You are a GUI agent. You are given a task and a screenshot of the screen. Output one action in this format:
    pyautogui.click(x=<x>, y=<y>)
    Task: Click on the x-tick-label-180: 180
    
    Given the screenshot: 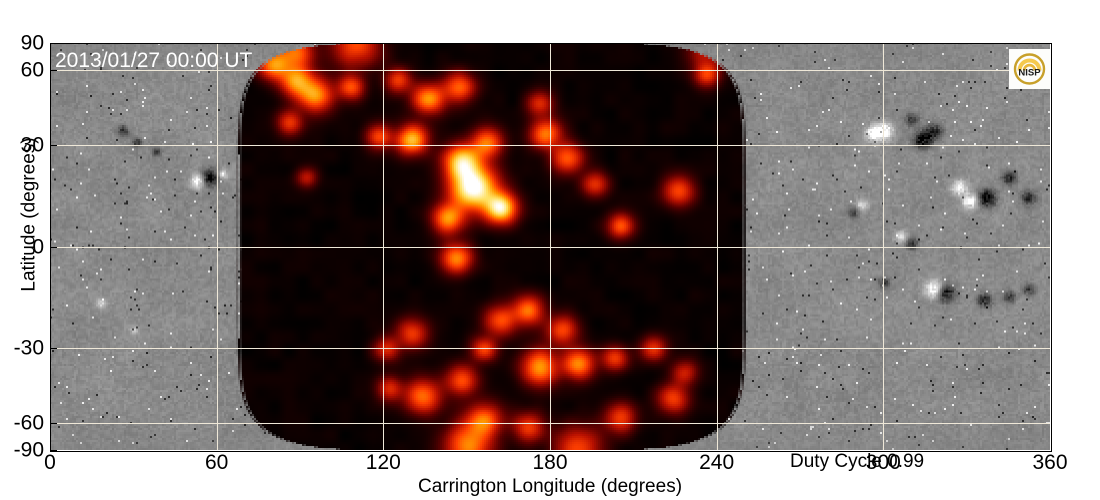 What is the action you would take?
    pyautogui.click(x=550, y=462)
    